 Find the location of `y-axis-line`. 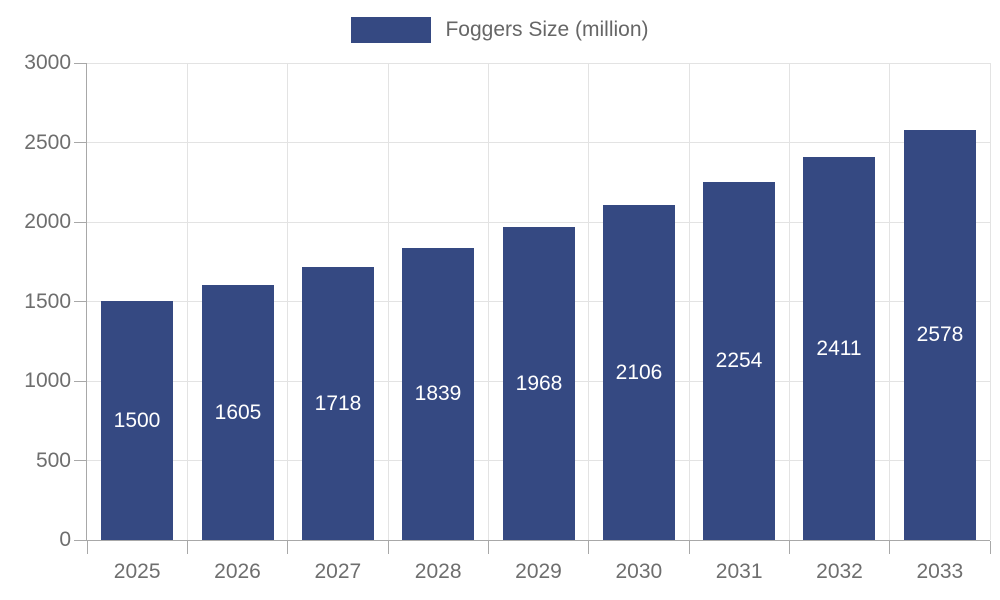

y-axis-line is located at coordinates (86, 301).